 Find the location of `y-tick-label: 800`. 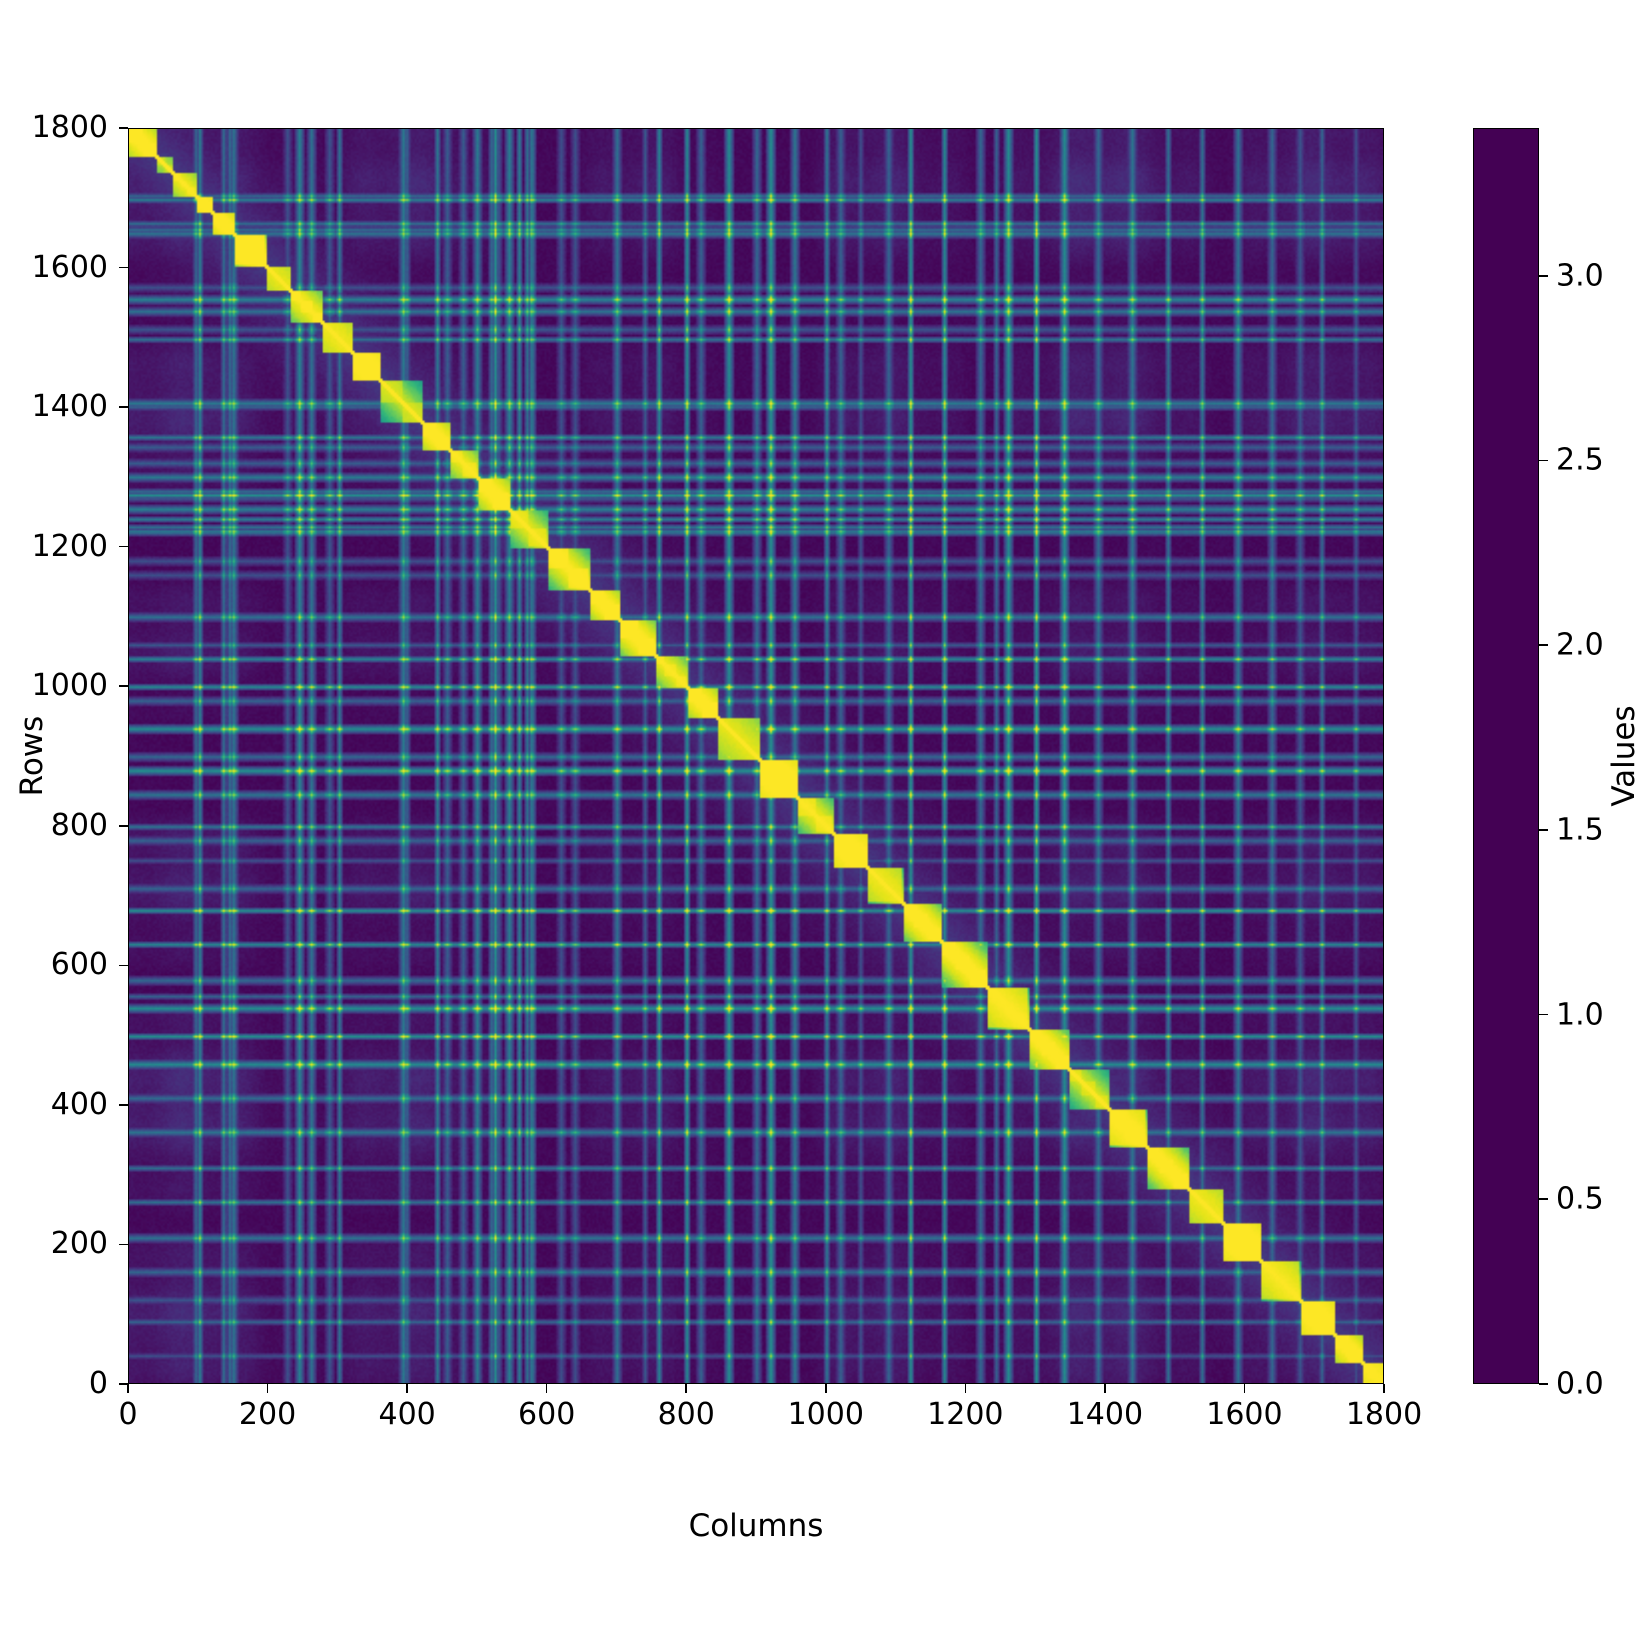

y-tick-label: 800 is located at coordinates (79, 825).